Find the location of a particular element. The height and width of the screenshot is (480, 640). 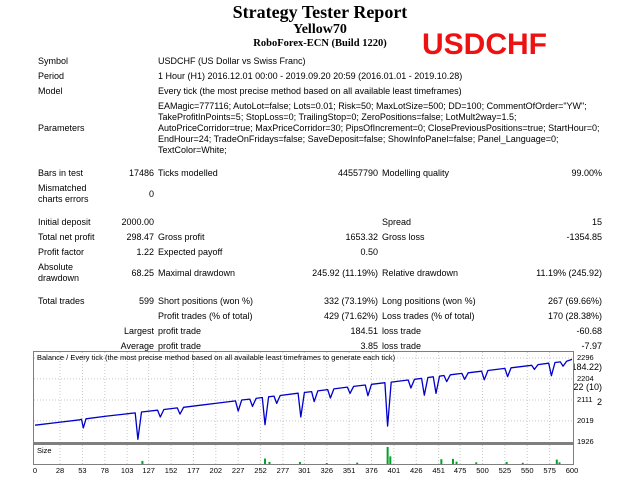

report-value: Largest is located at coordinates (139, 331).